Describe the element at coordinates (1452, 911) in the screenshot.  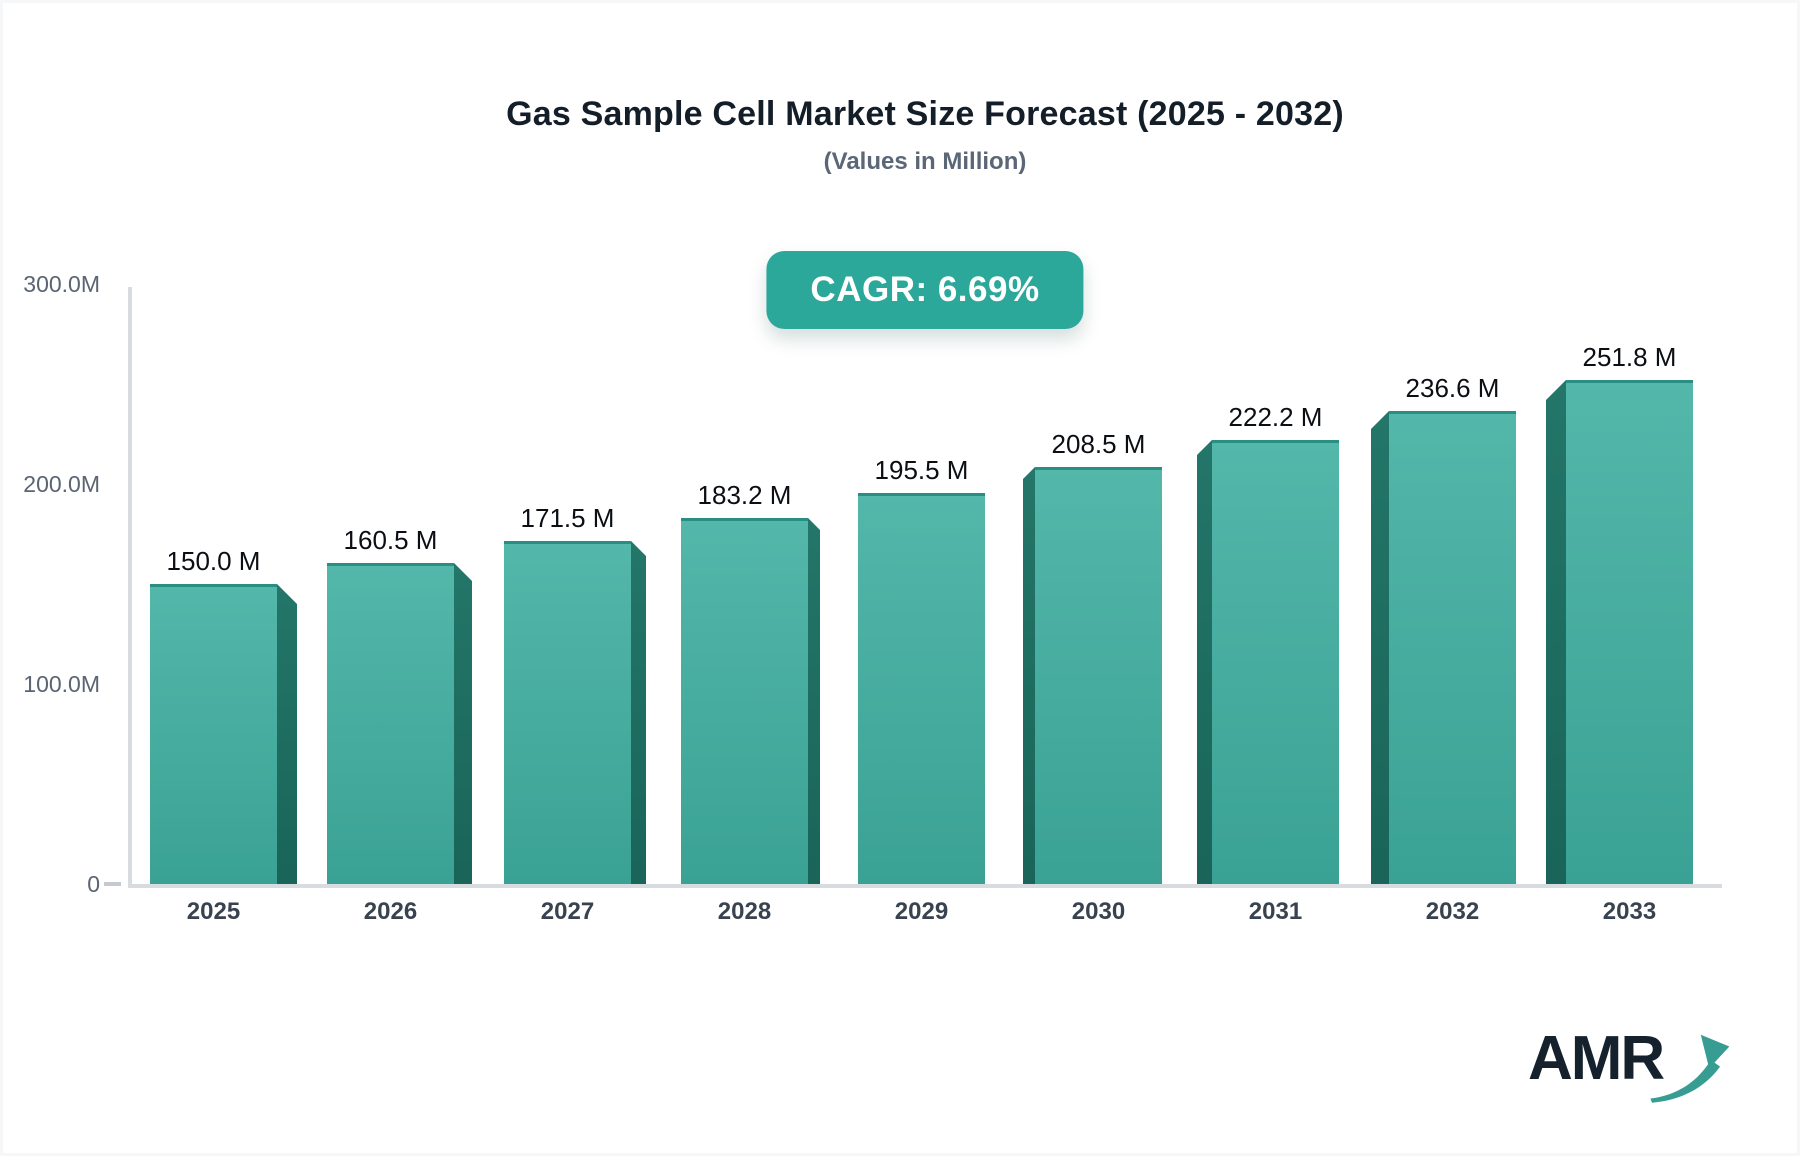
I see `x-axis-label: 2032` at that location.